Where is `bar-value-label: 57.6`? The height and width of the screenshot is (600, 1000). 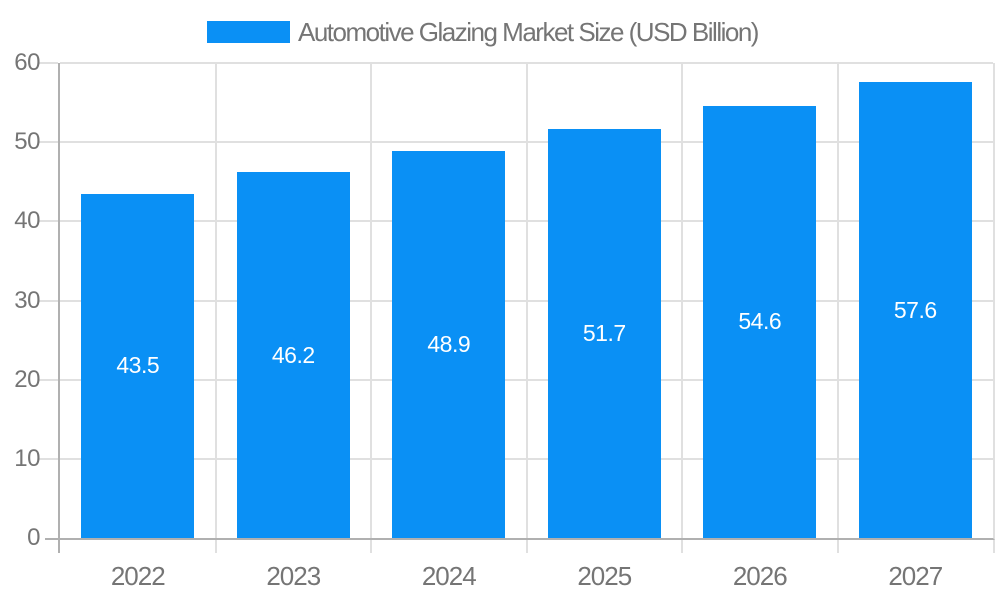 bar-value-label: 57.6 is located at coordinates (915, 309).